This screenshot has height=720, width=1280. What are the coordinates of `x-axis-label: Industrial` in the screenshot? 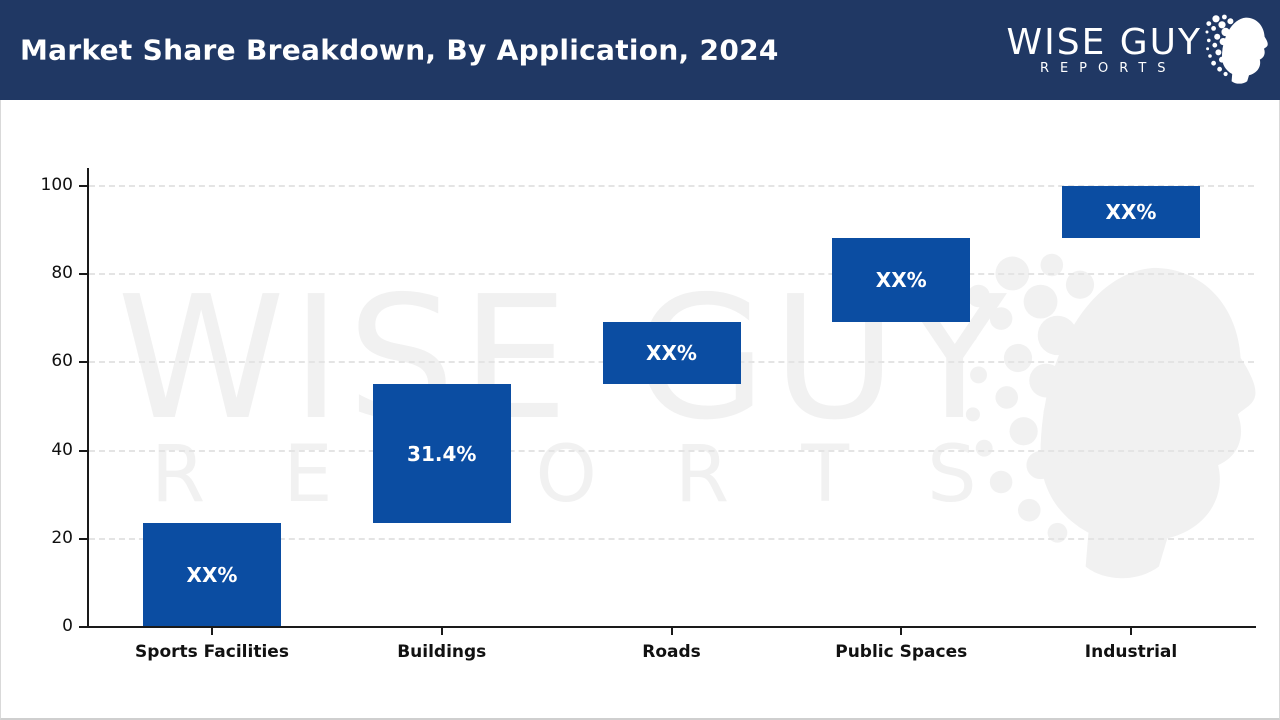 It's located at (1131, 652).